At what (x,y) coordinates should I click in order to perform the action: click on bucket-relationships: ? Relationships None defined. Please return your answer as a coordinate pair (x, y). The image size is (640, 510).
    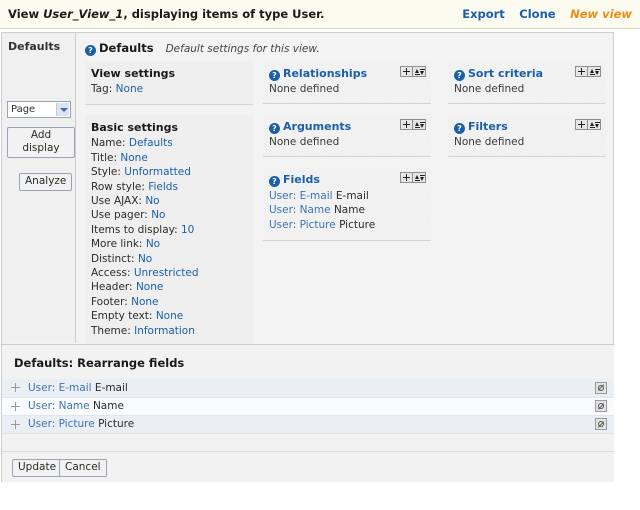
    Looking at the image, I should click on (347, 82).